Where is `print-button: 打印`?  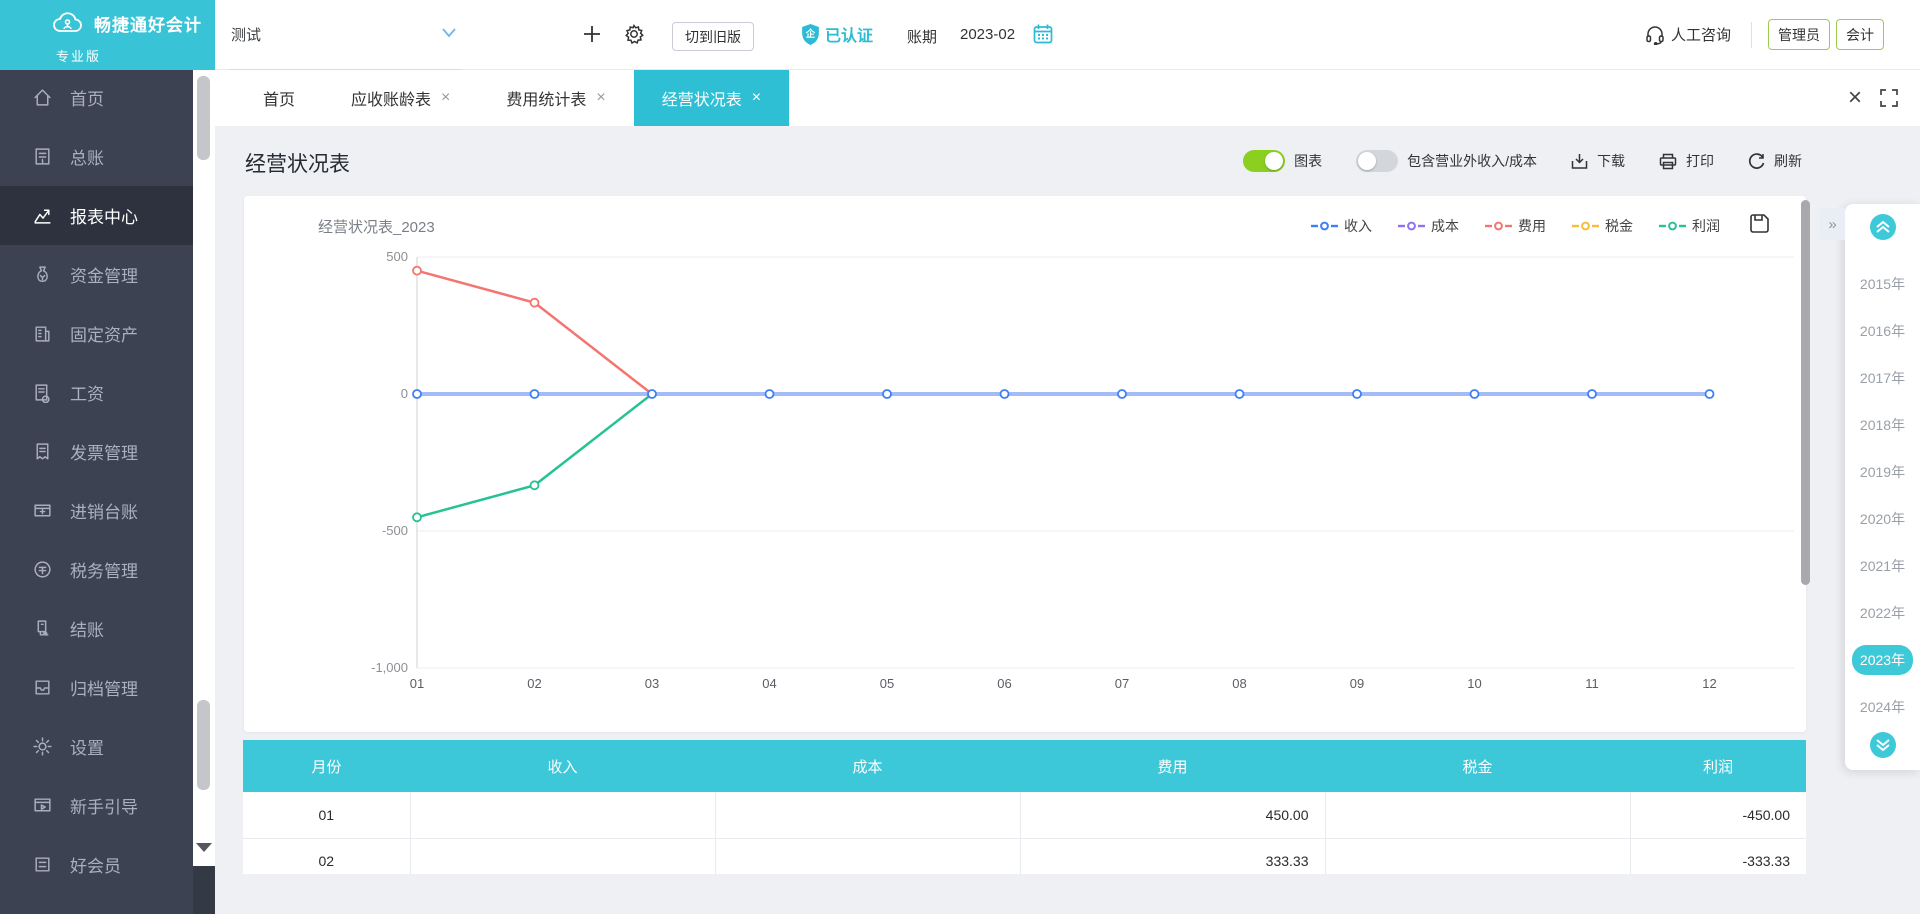 print-button: 打印 is located at coordinates (1686, 161).